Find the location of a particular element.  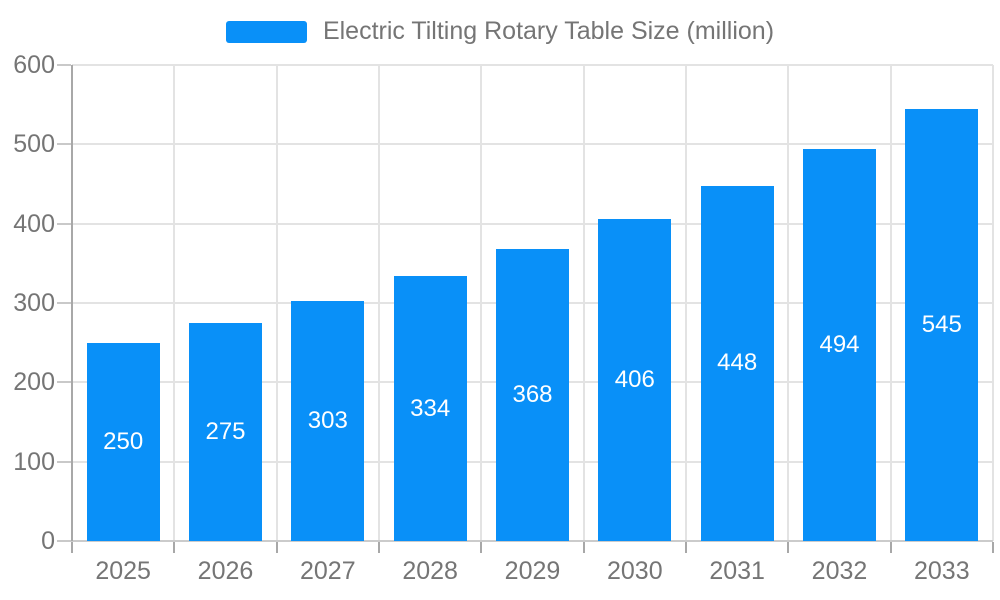

bar-value-label: 368 is located at coordinates (532, 395).